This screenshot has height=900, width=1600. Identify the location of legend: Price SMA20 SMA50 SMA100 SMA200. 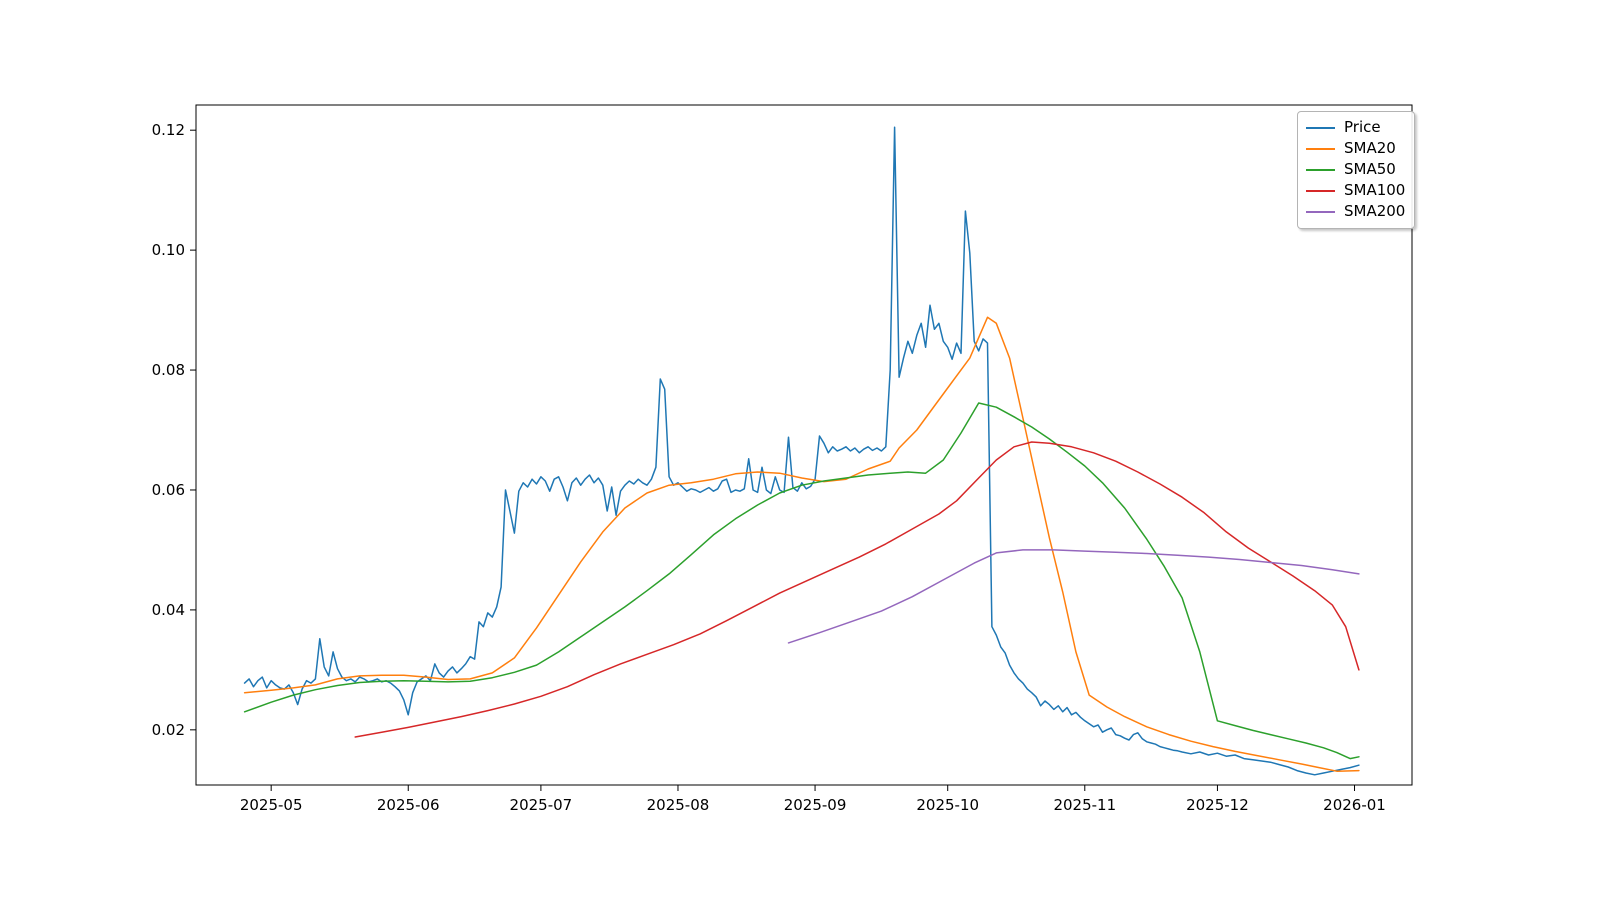
(1356, 170).